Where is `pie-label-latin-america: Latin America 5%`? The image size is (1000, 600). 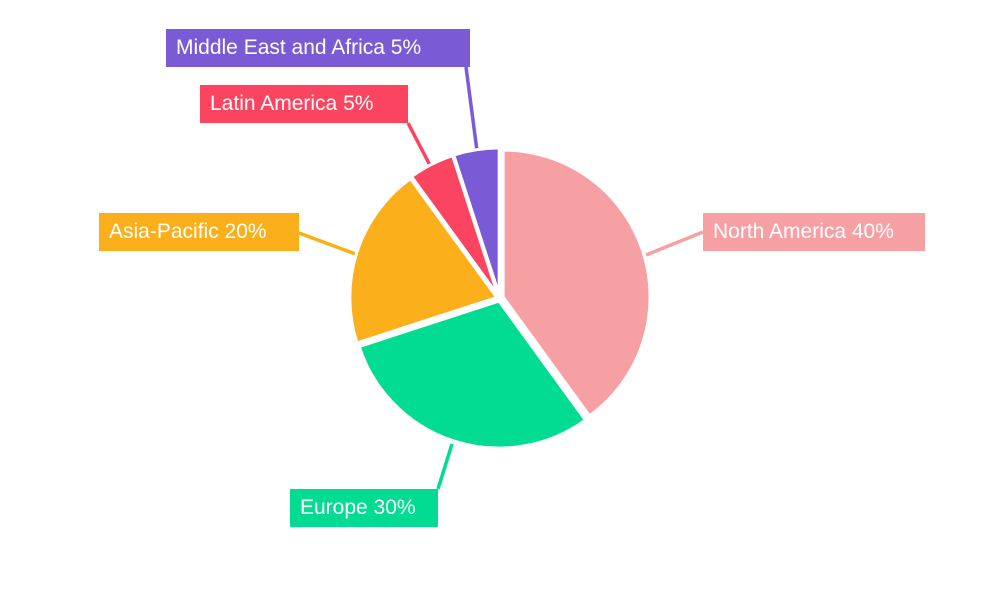
pie-label-latin-america: Latin America 5% is located at coordinates (304, 104).